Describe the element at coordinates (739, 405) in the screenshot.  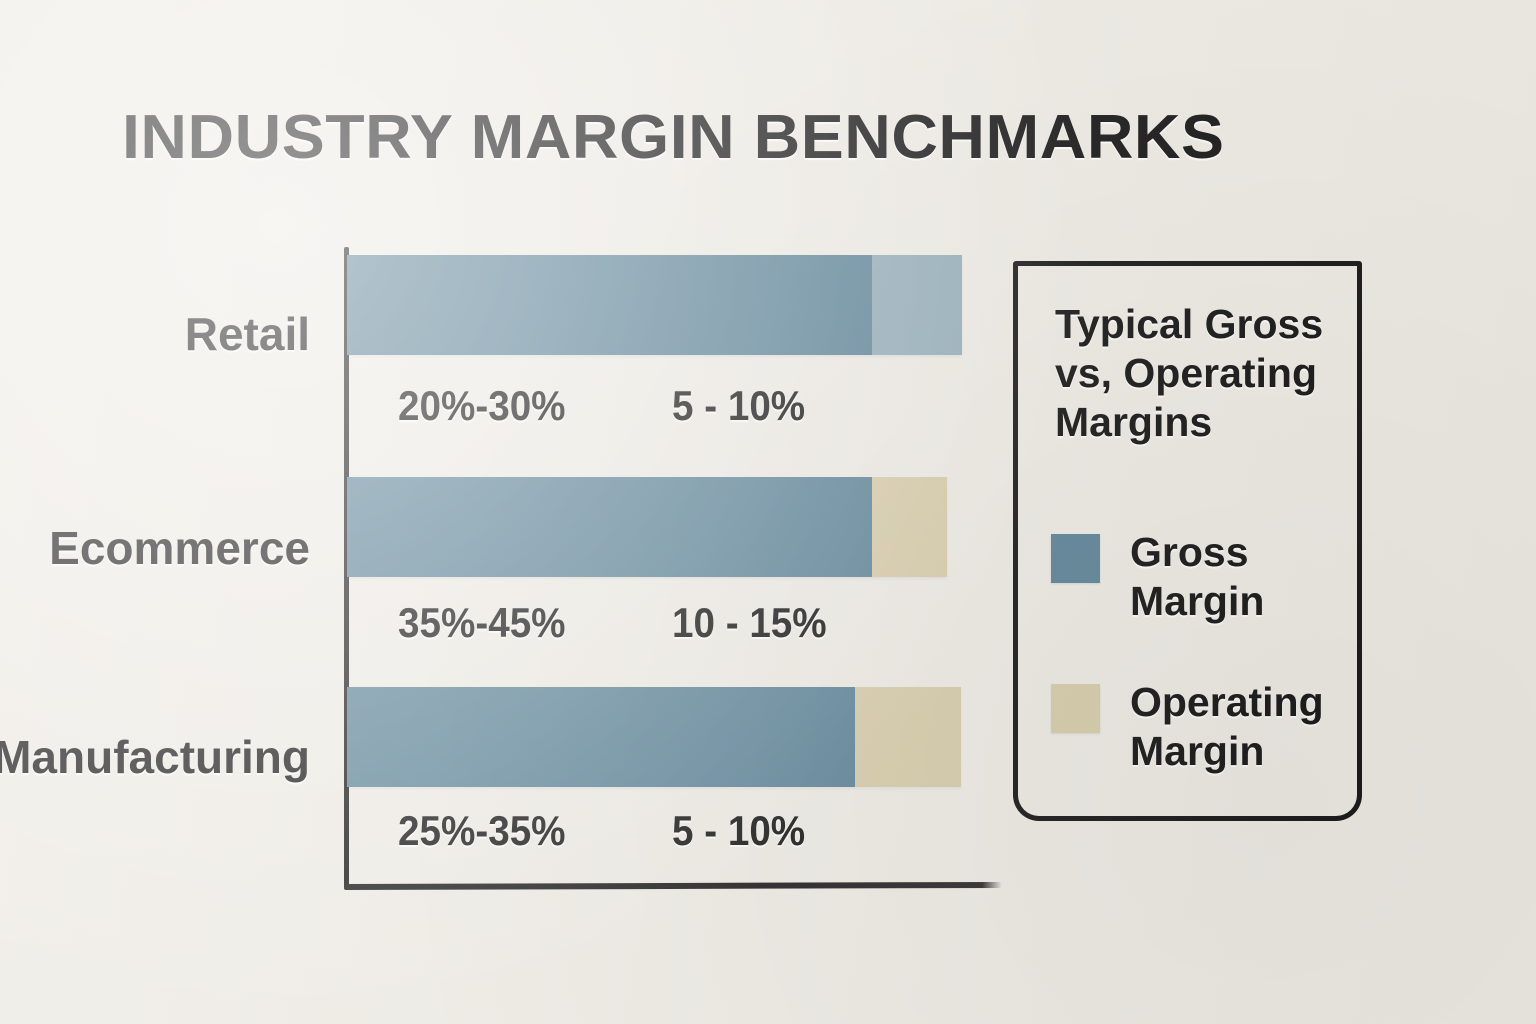
I see `value-operating-retail: 5 - 10%` at that location.